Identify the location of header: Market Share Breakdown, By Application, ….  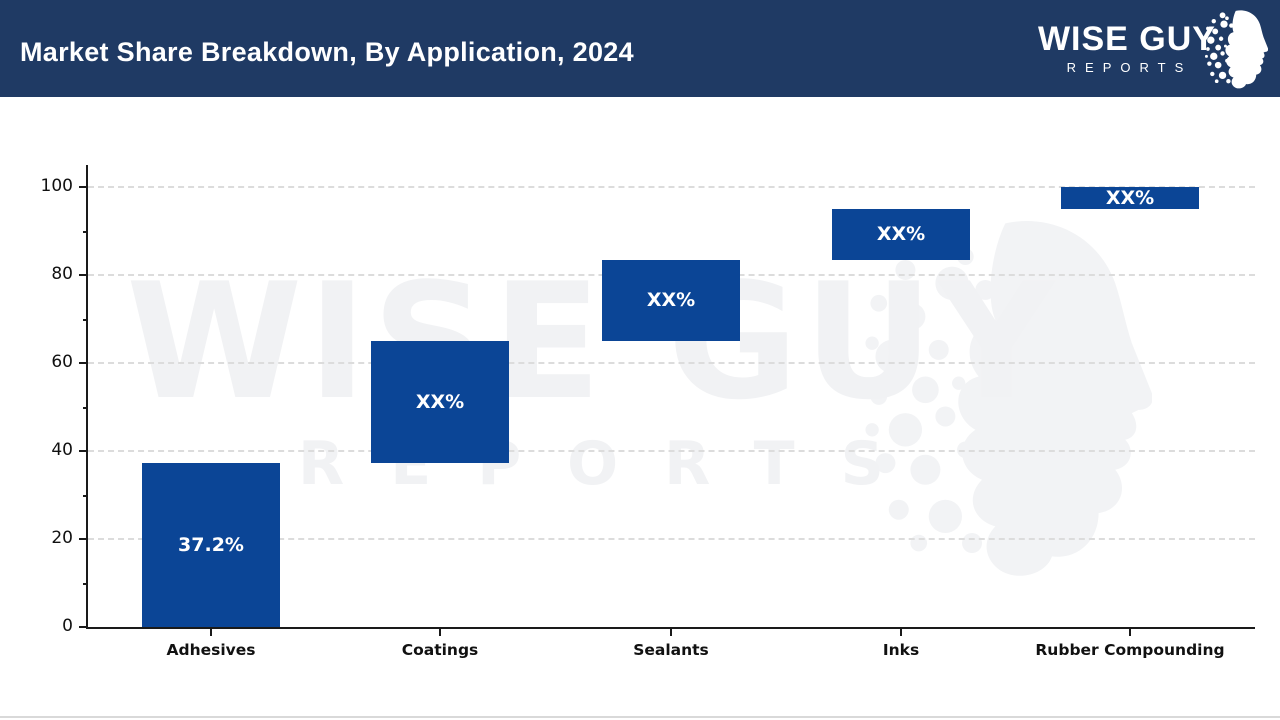
(640, 48).